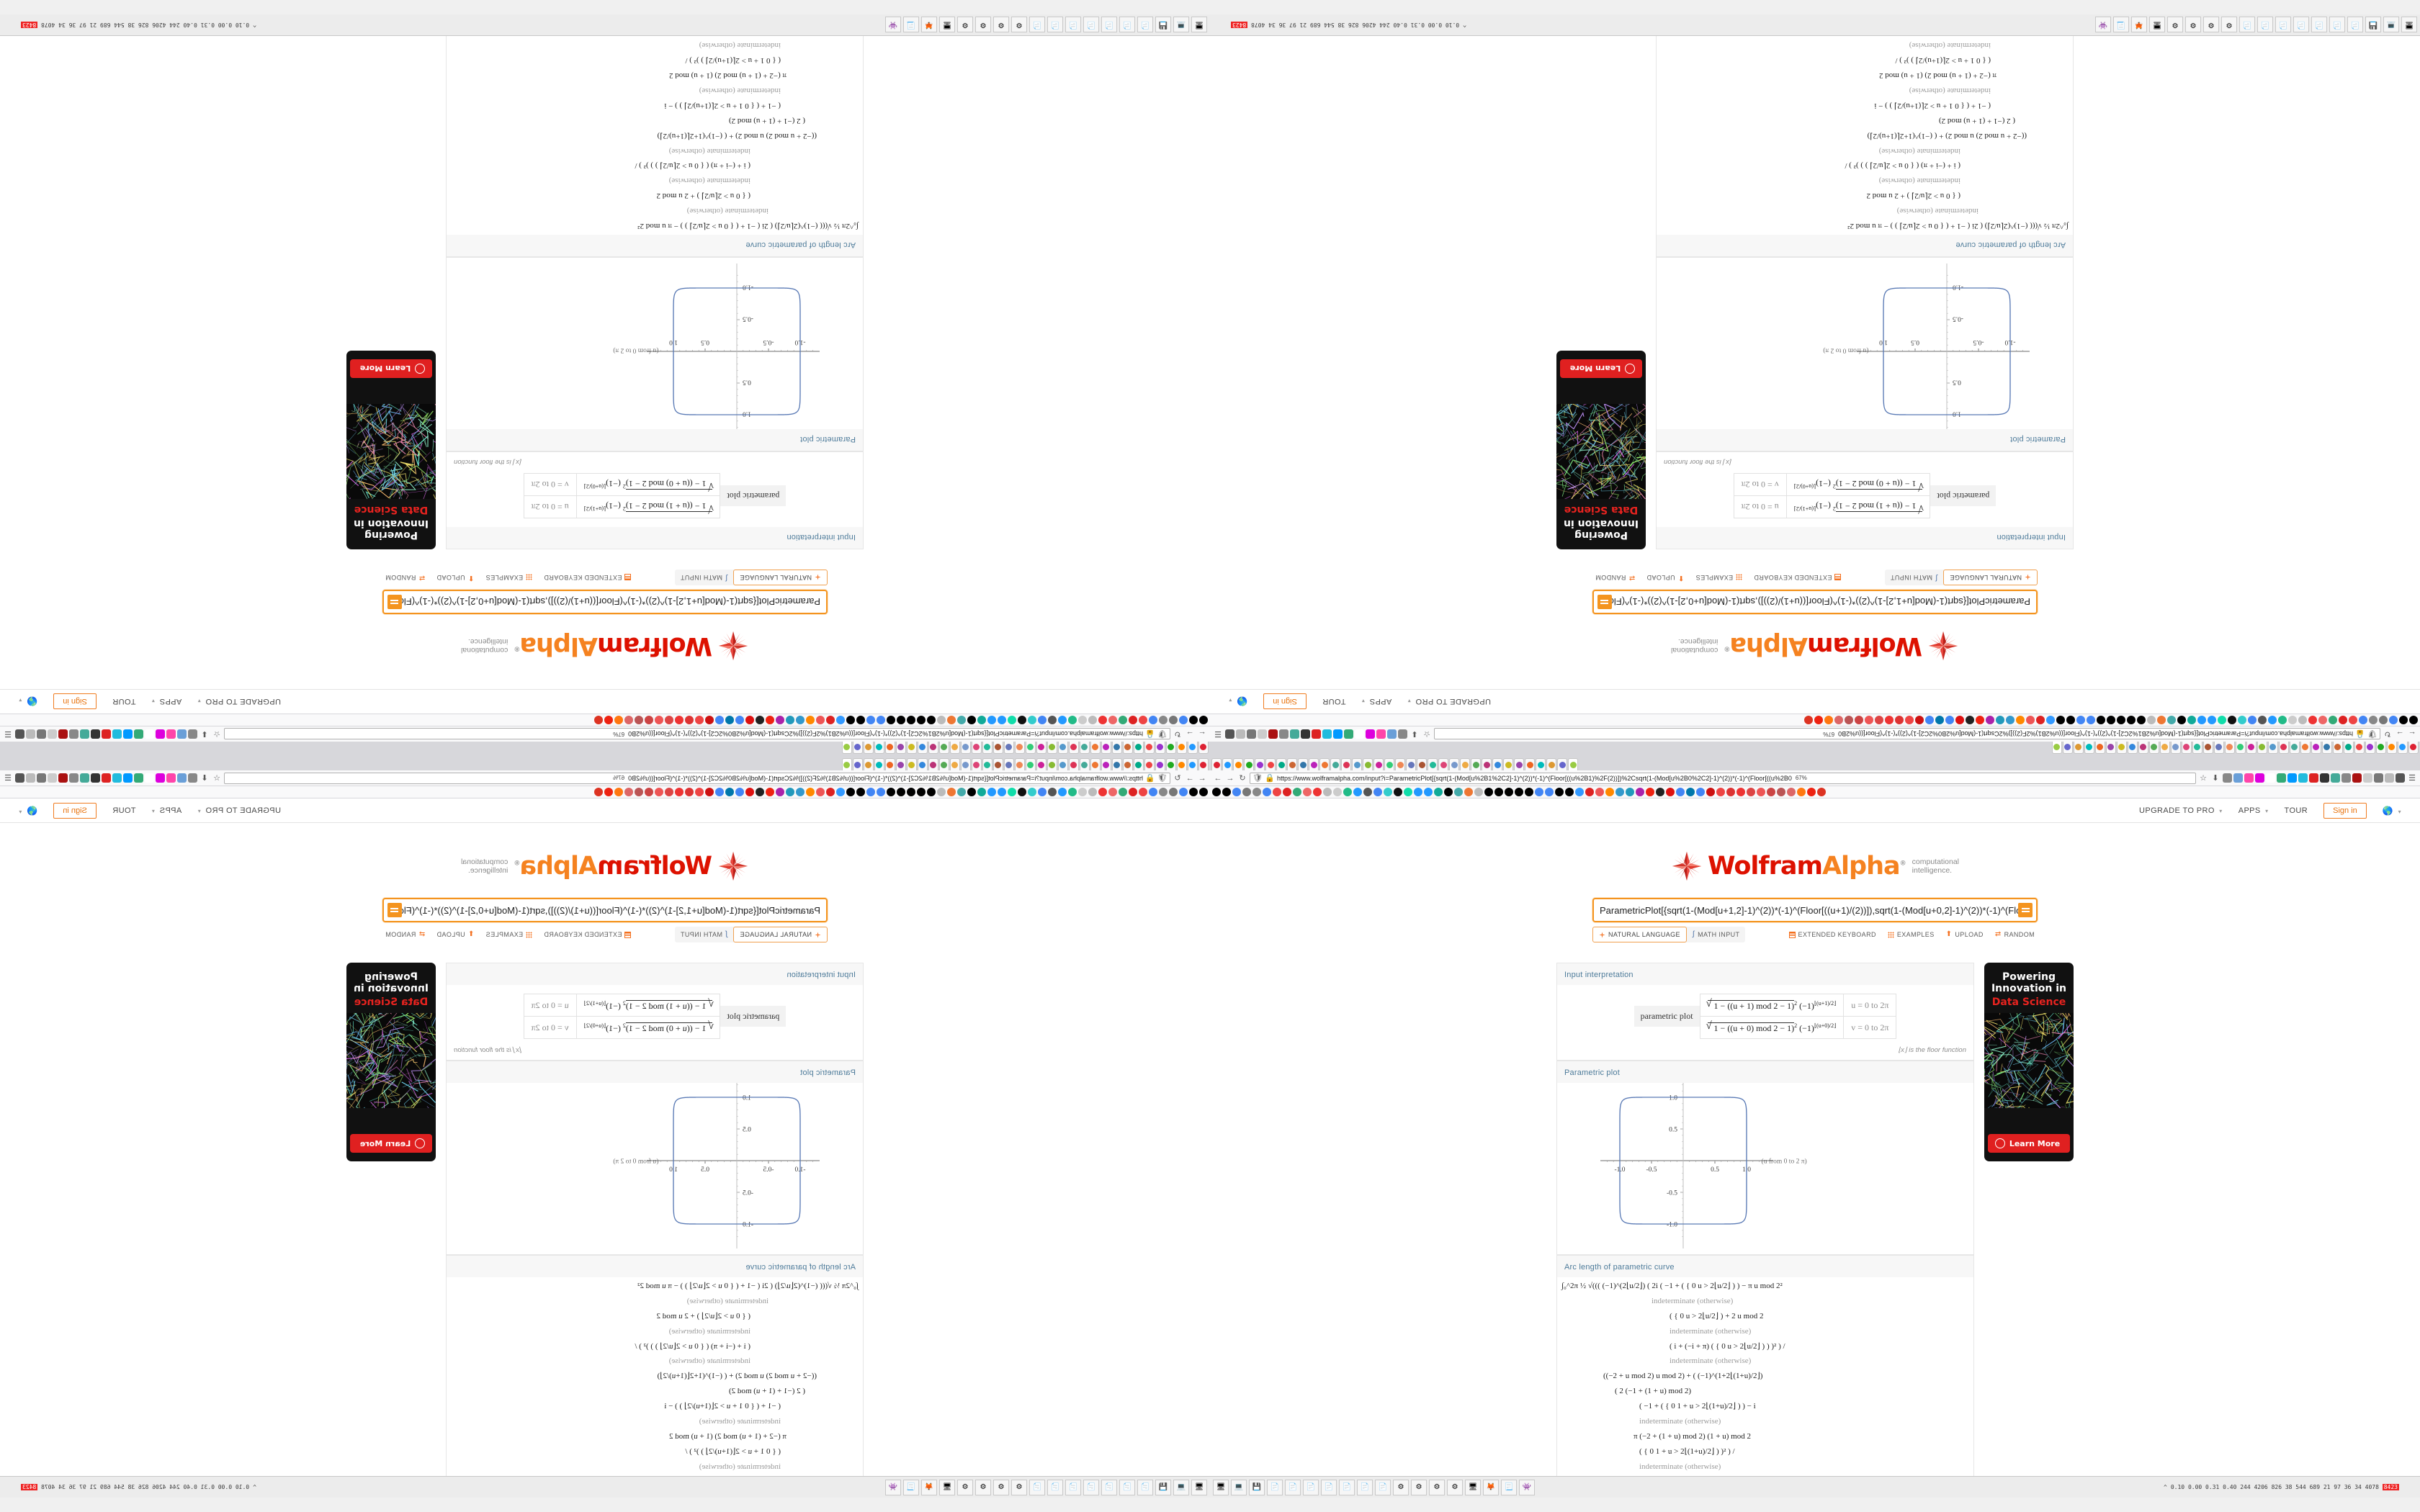  I want to click on mode-natural-language: NATURAL LANGUAGE, so click(780, 934).